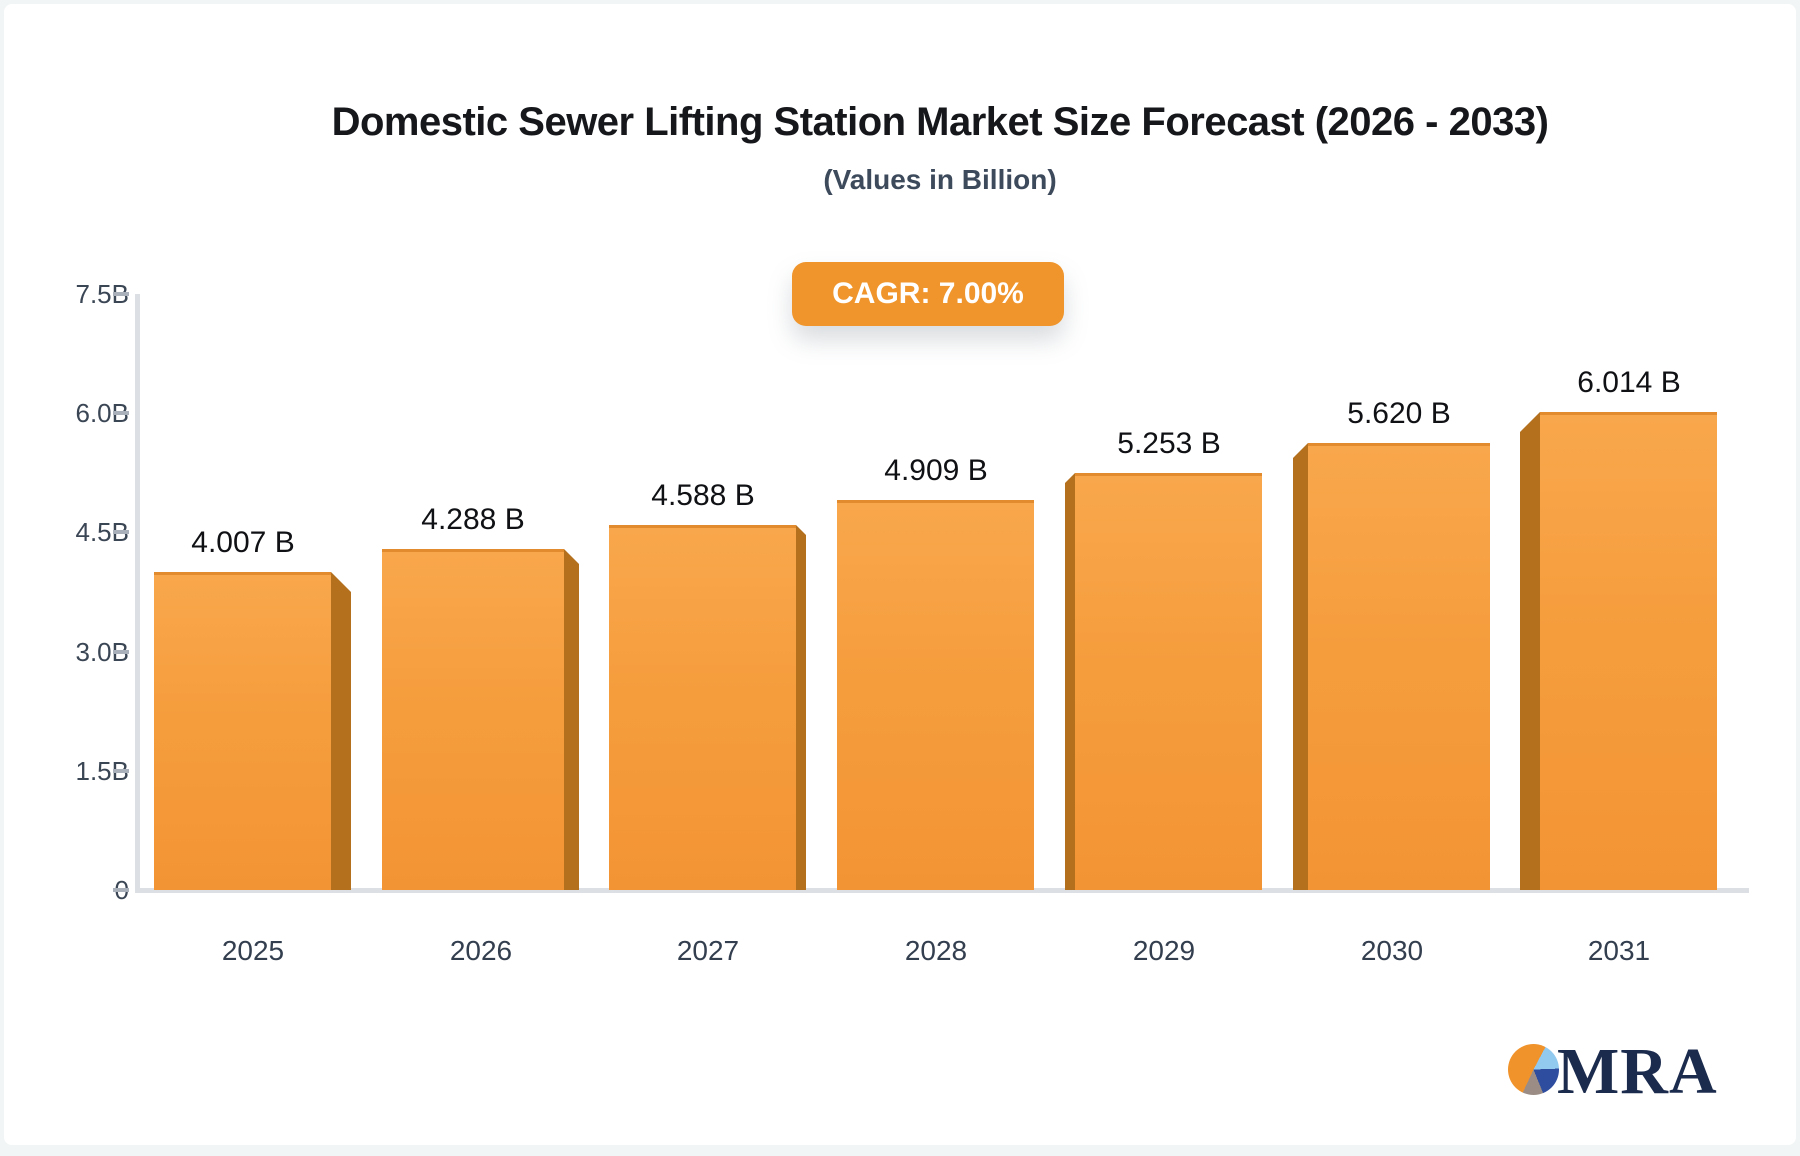  What do you see at coordinates (1637, 1071) in the screenshot?
I see `logo-text: MRA` at bounding box center [1637, 1071].